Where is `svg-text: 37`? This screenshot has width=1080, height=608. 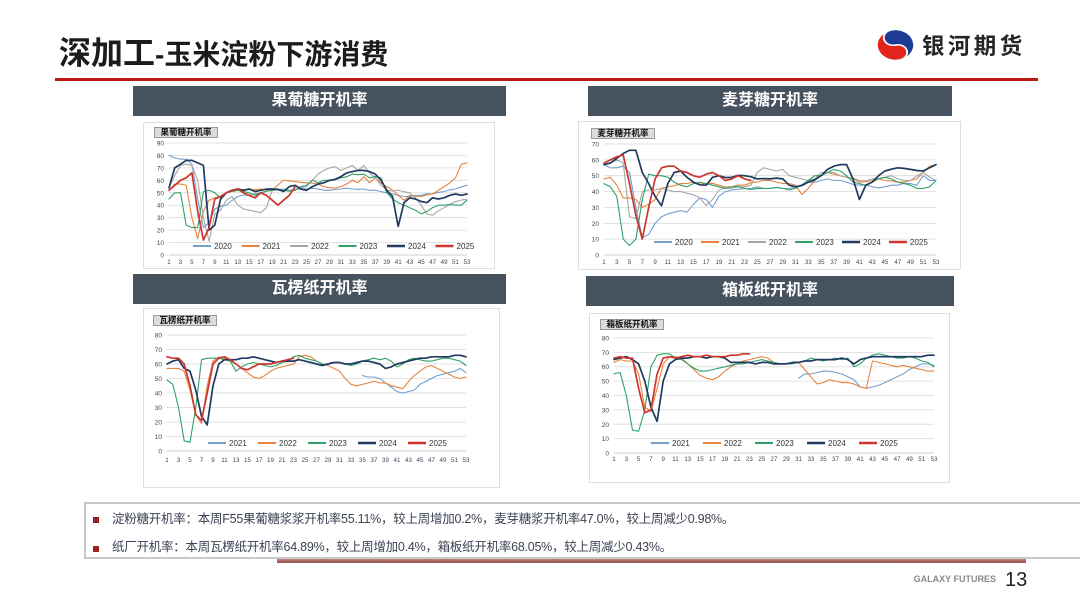
svg-text: 37 is located at coordinates (374, 460).